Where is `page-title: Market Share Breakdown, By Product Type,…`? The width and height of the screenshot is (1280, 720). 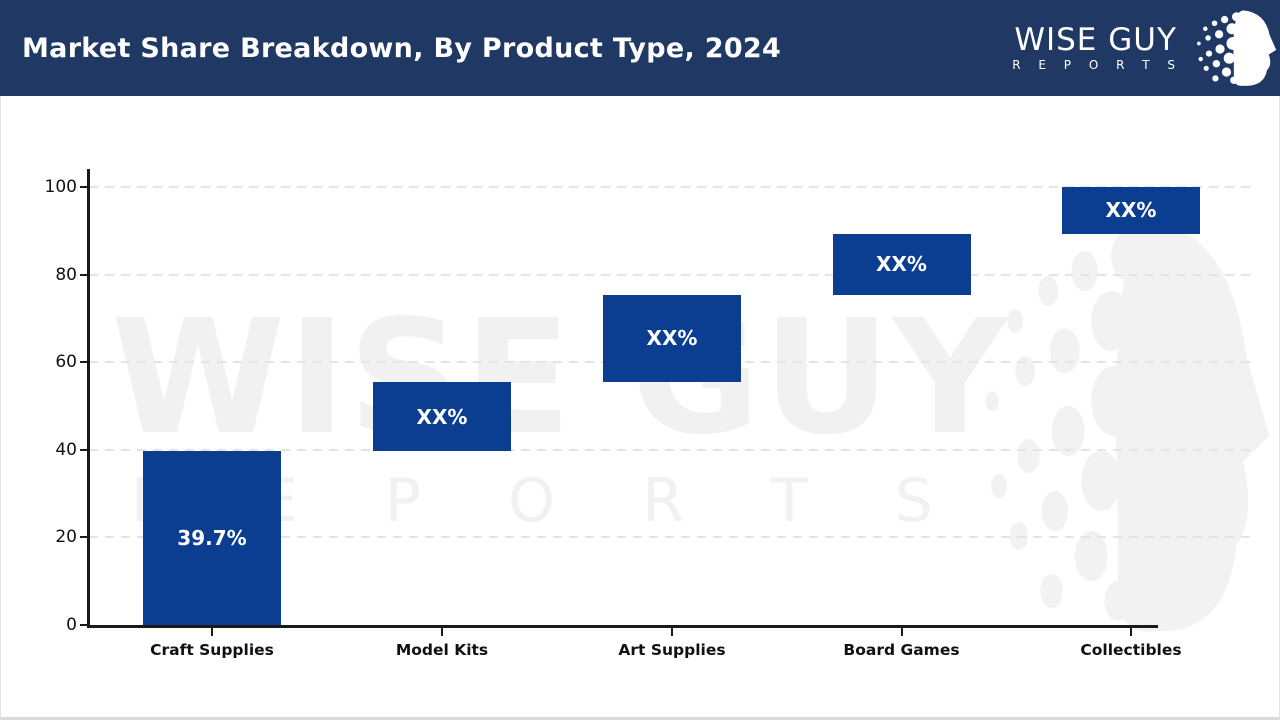 page-title: Market Share Breakdown, By Product Type,… is located at coordinates (402, 48).